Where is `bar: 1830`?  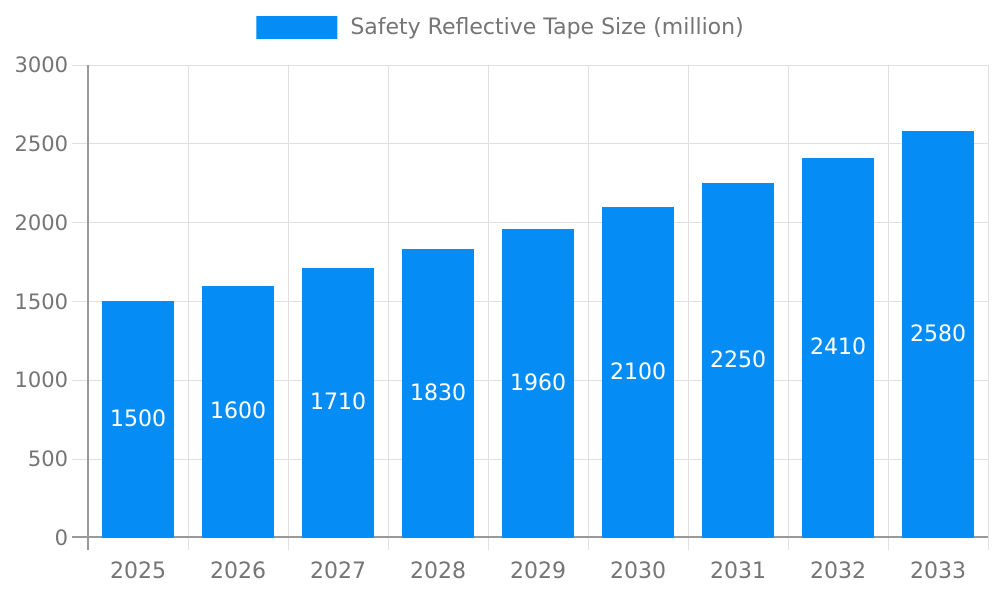
bar: 1830 is located at coordinates (438, 393).